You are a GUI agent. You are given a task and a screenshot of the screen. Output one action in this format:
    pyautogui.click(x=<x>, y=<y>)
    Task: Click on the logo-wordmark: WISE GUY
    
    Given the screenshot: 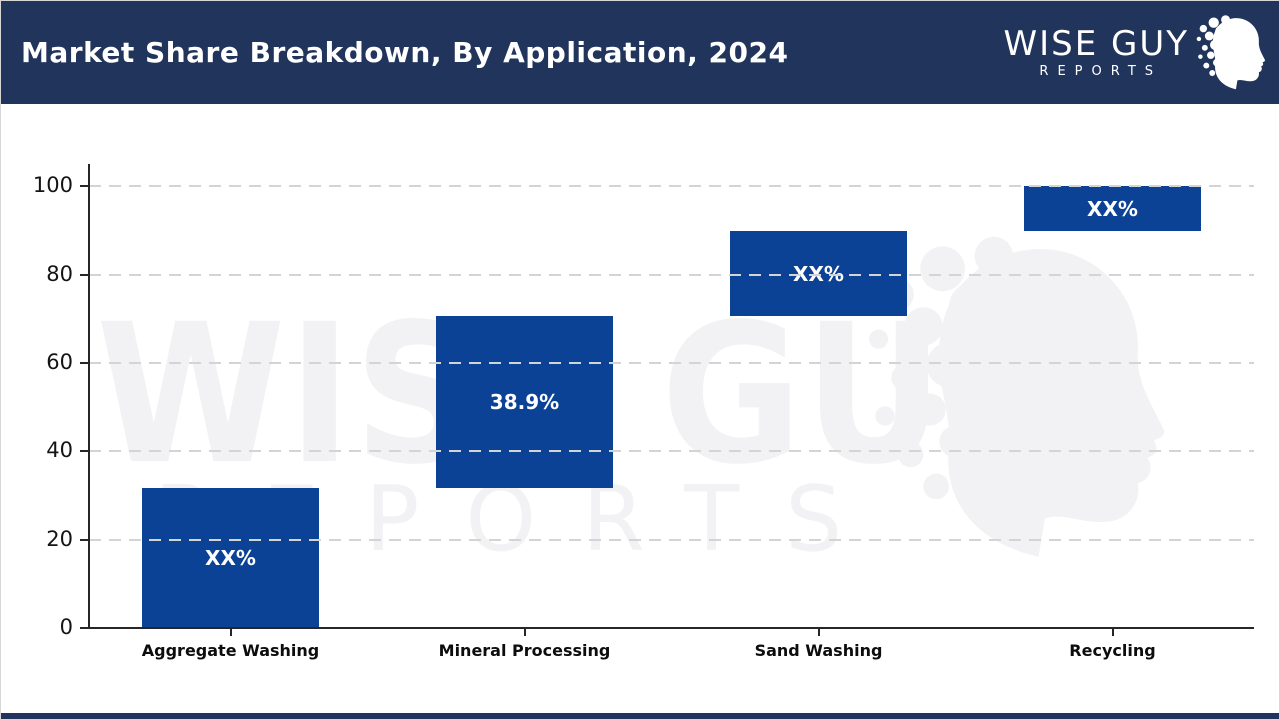 What is the action you would take?
    pyautogui.click(x=1096, y=43)
    